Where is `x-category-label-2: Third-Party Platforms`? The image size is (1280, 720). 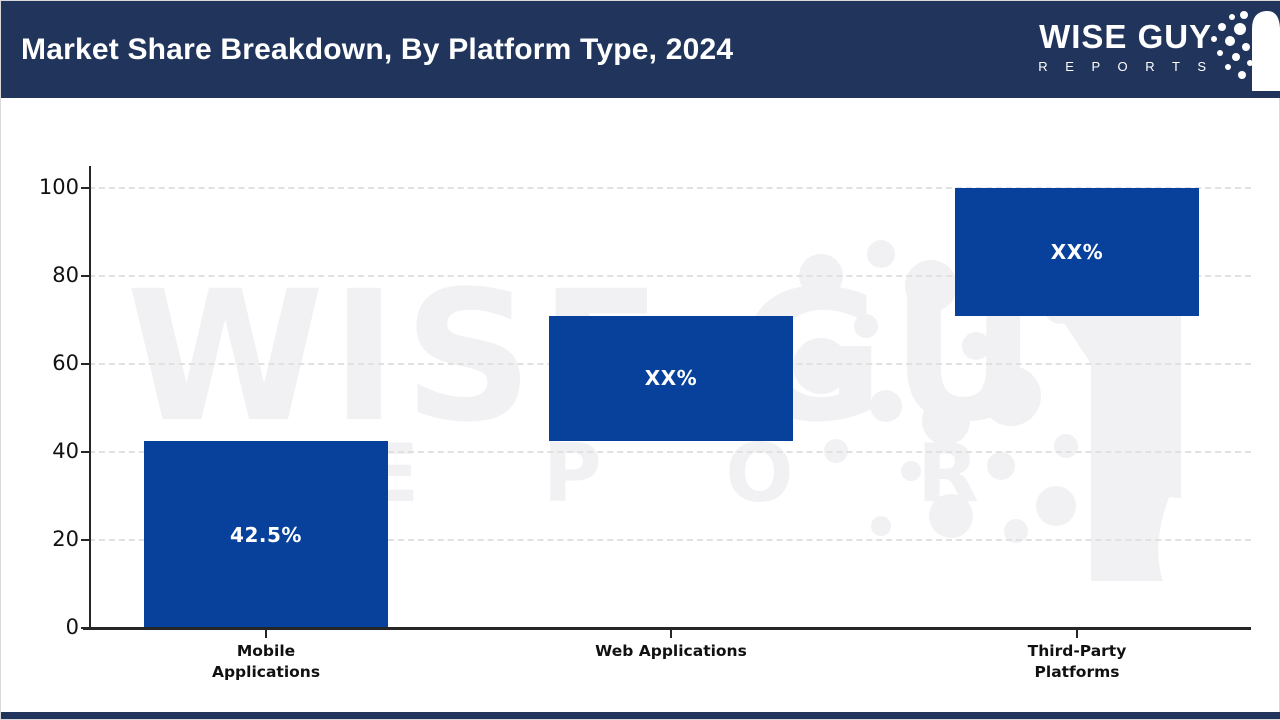 x-category-label-2: Third-Party Platforms is located at coordinates (1077, 661).